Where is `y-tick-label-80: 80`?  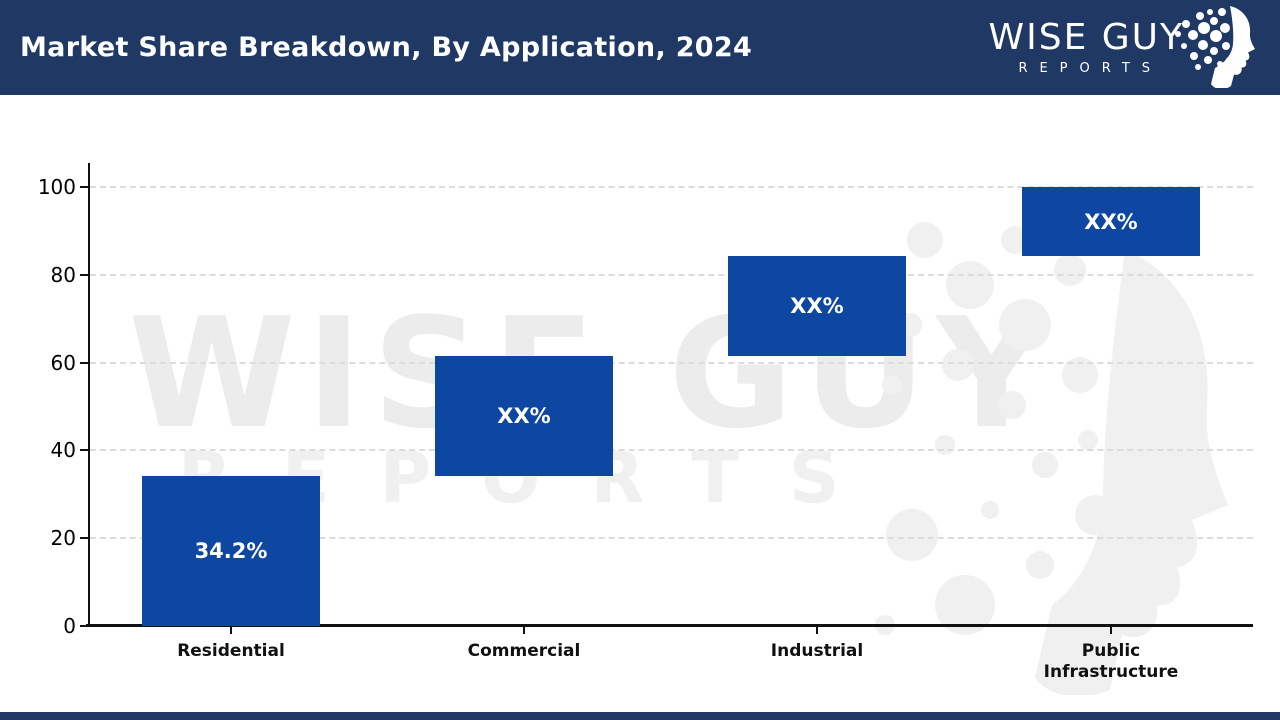 y-tick-label-80: 80 is located at coordinates (63, 274).